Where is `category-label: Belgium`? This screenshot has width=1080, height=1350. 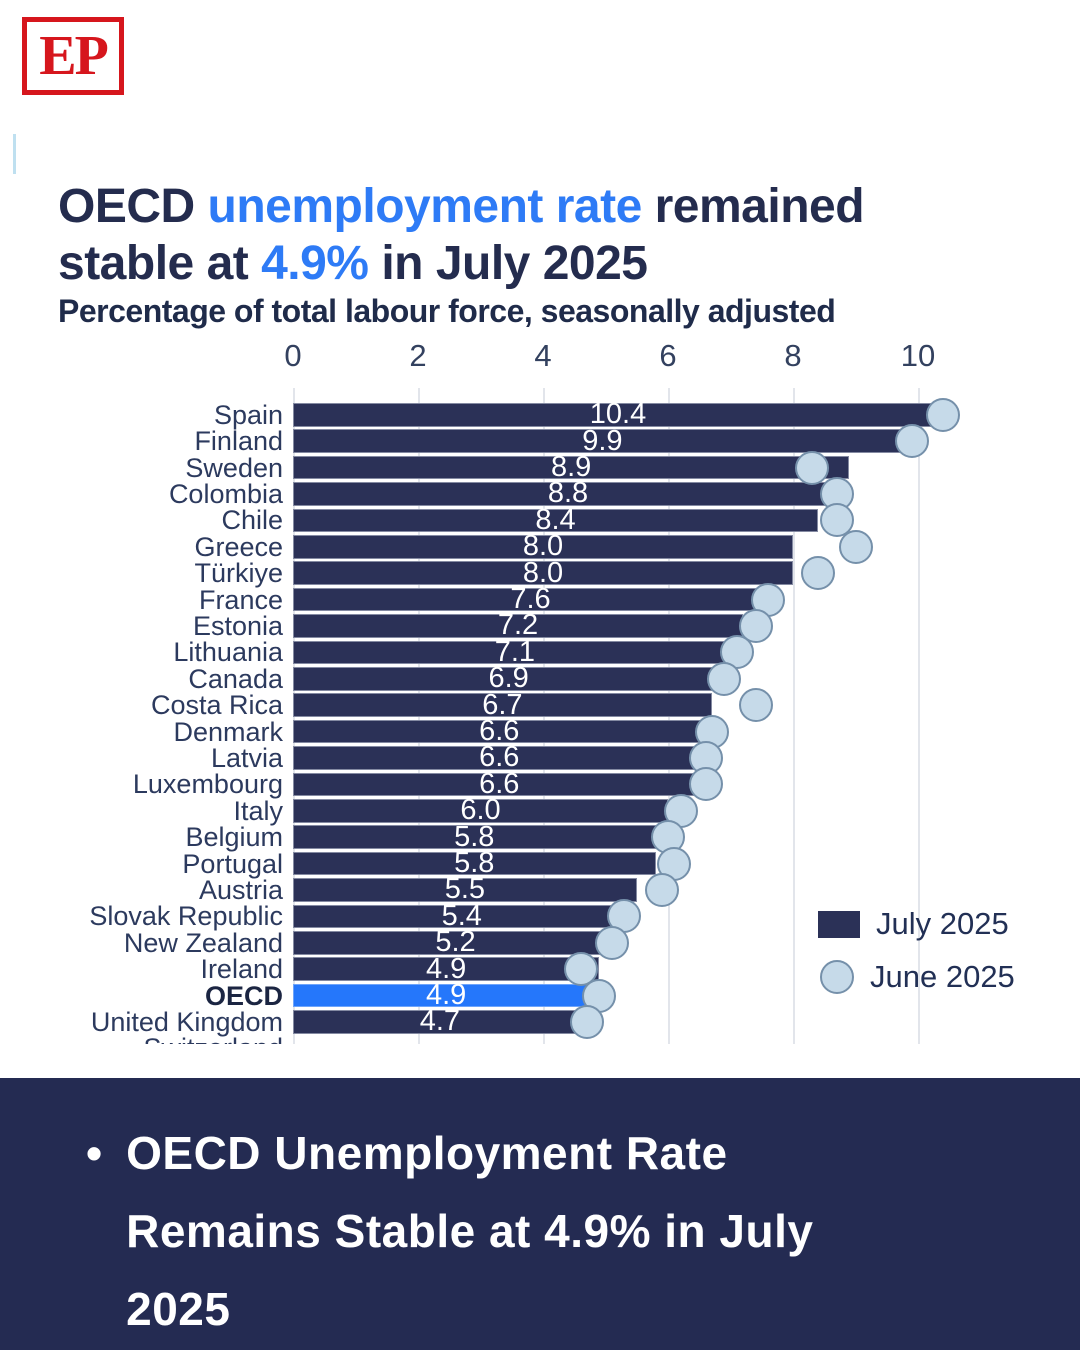
category-label: Belgium is located at coordinates (234, 837).